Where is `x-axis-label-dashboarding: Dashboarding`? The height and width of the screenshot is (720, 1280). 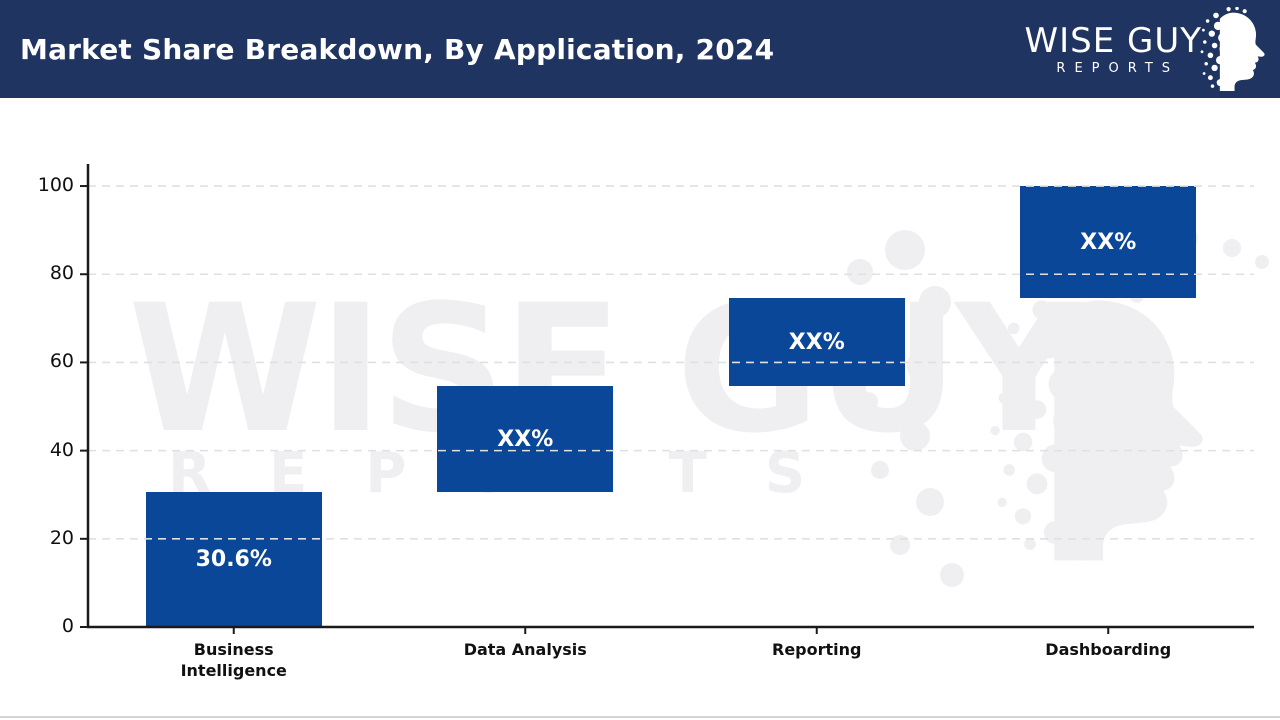 x-axis-label-dashboarding: Dashboarding is located at coordinates (1108, 649).